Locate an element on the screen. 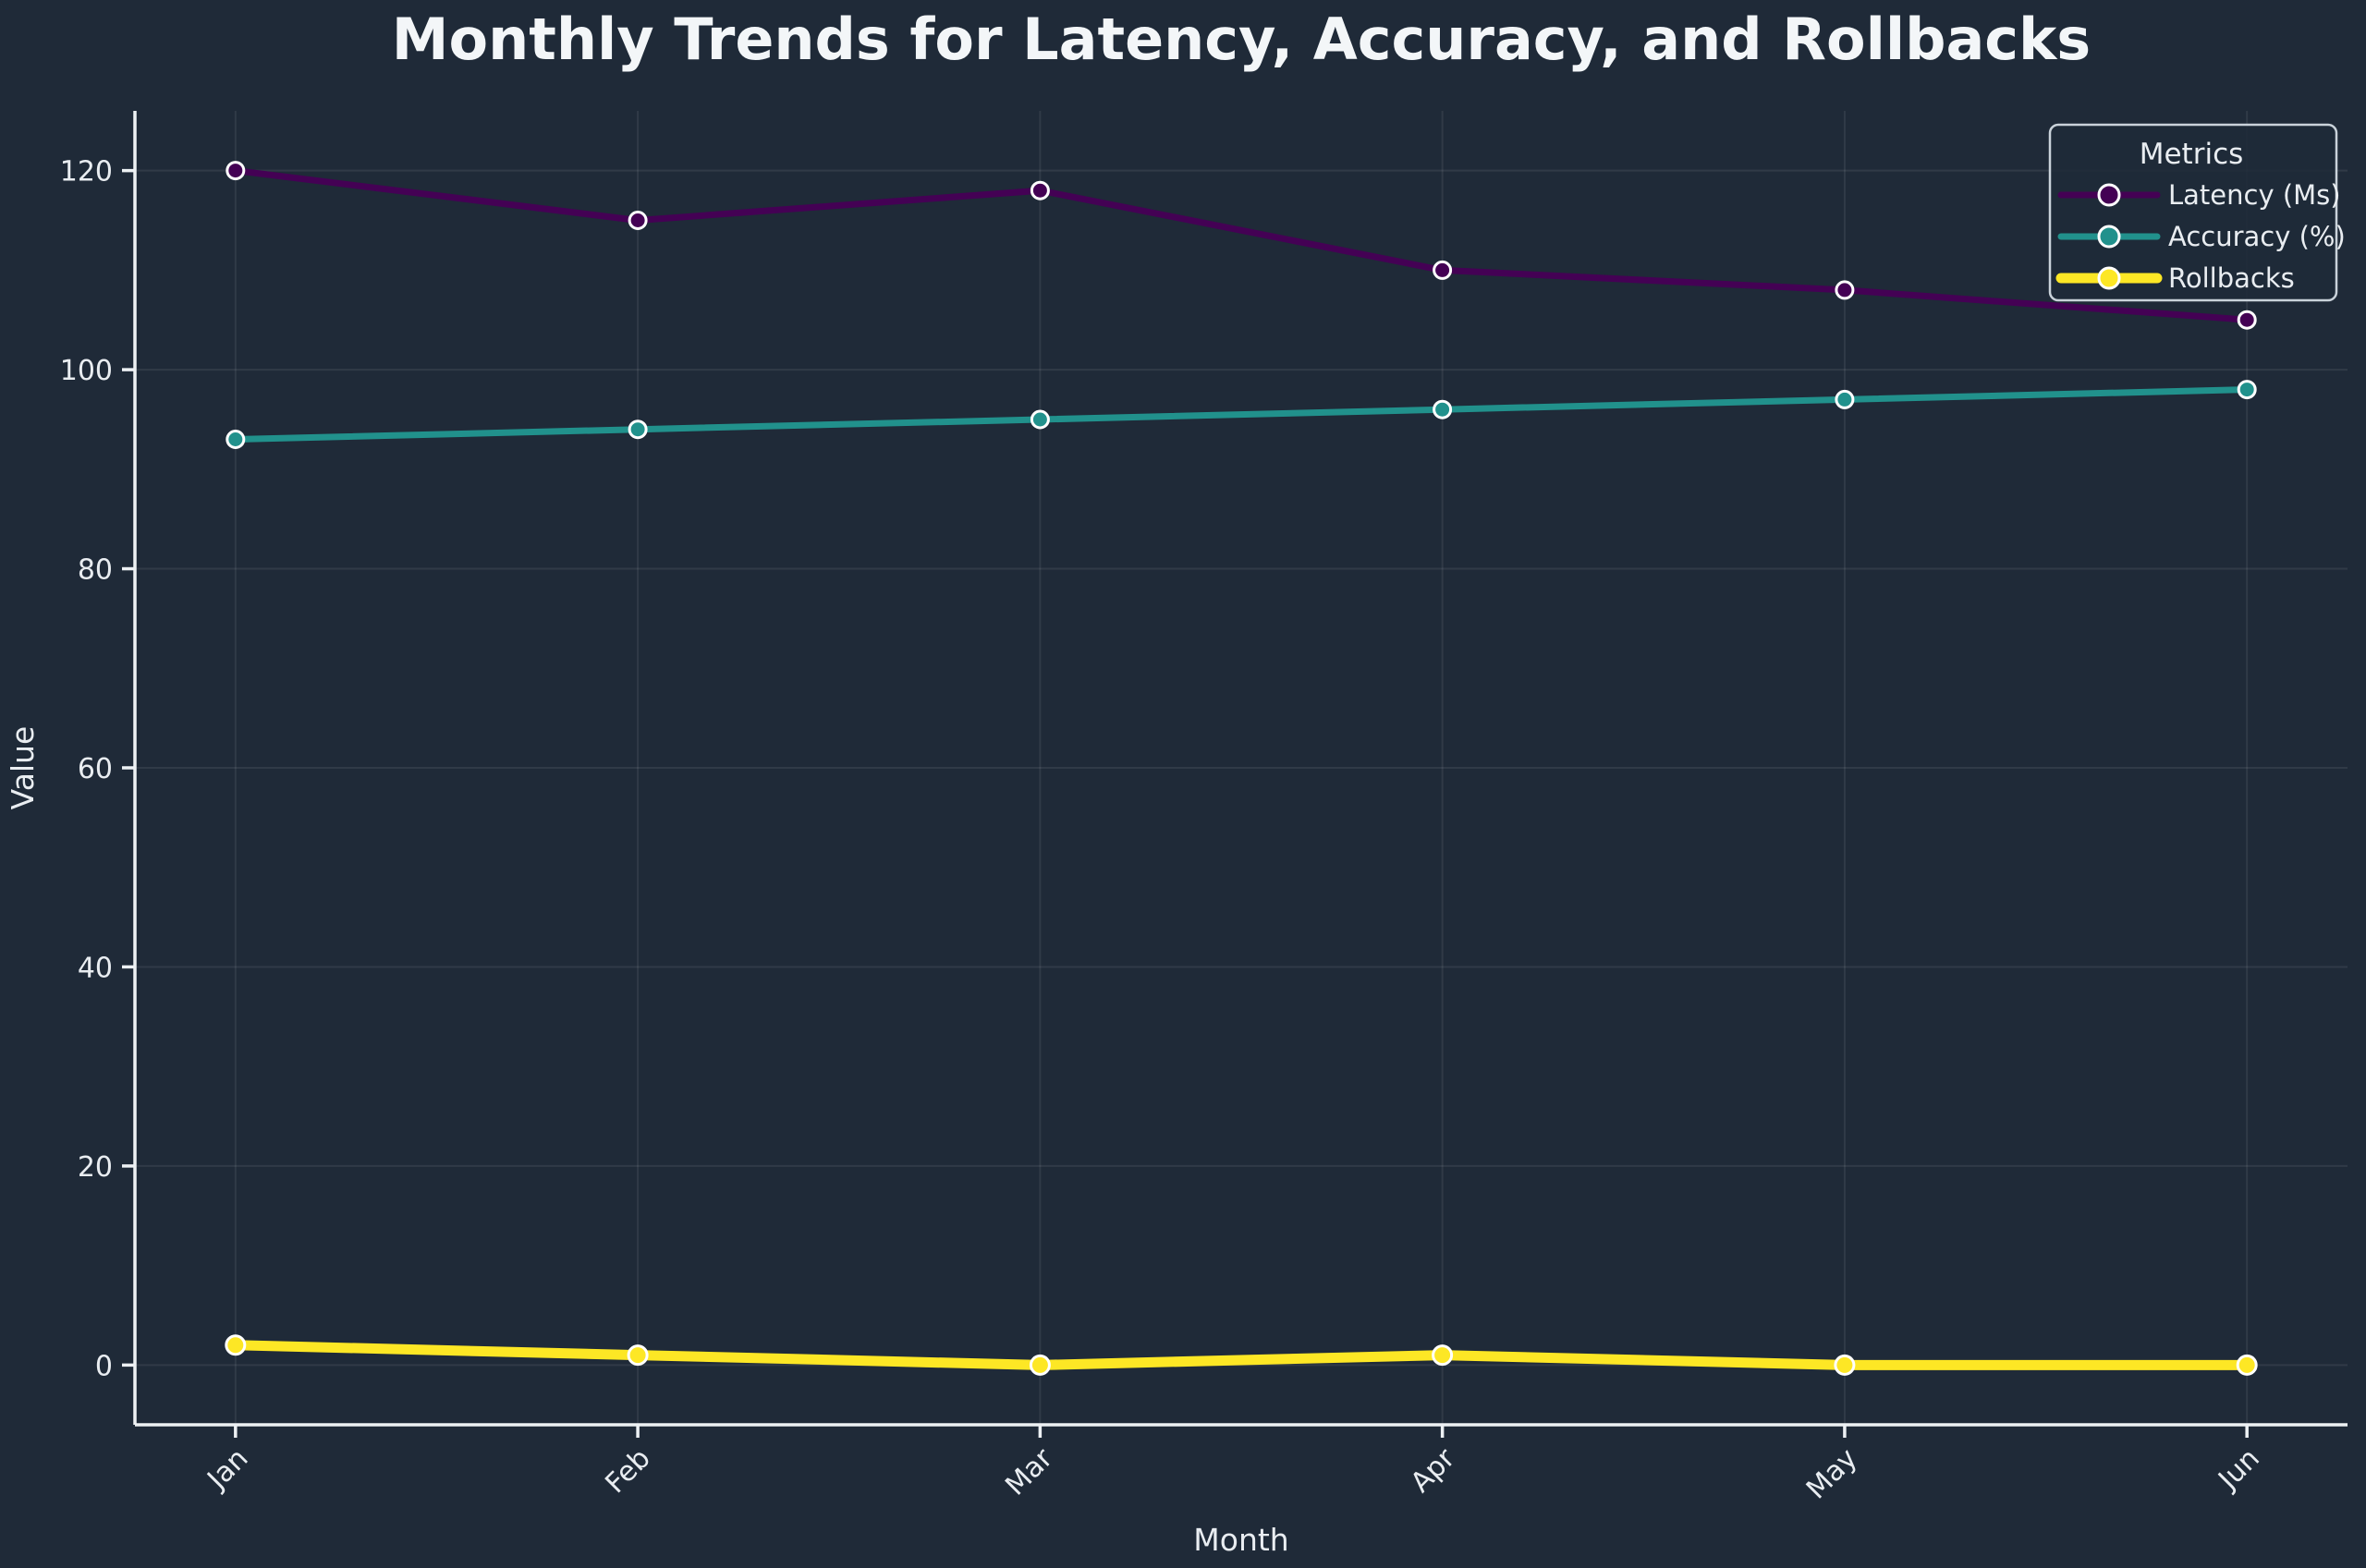  legend: Metrics Latency (Ms) Accuracy (%) Rollbacks is located at coordinates (2197, 212).